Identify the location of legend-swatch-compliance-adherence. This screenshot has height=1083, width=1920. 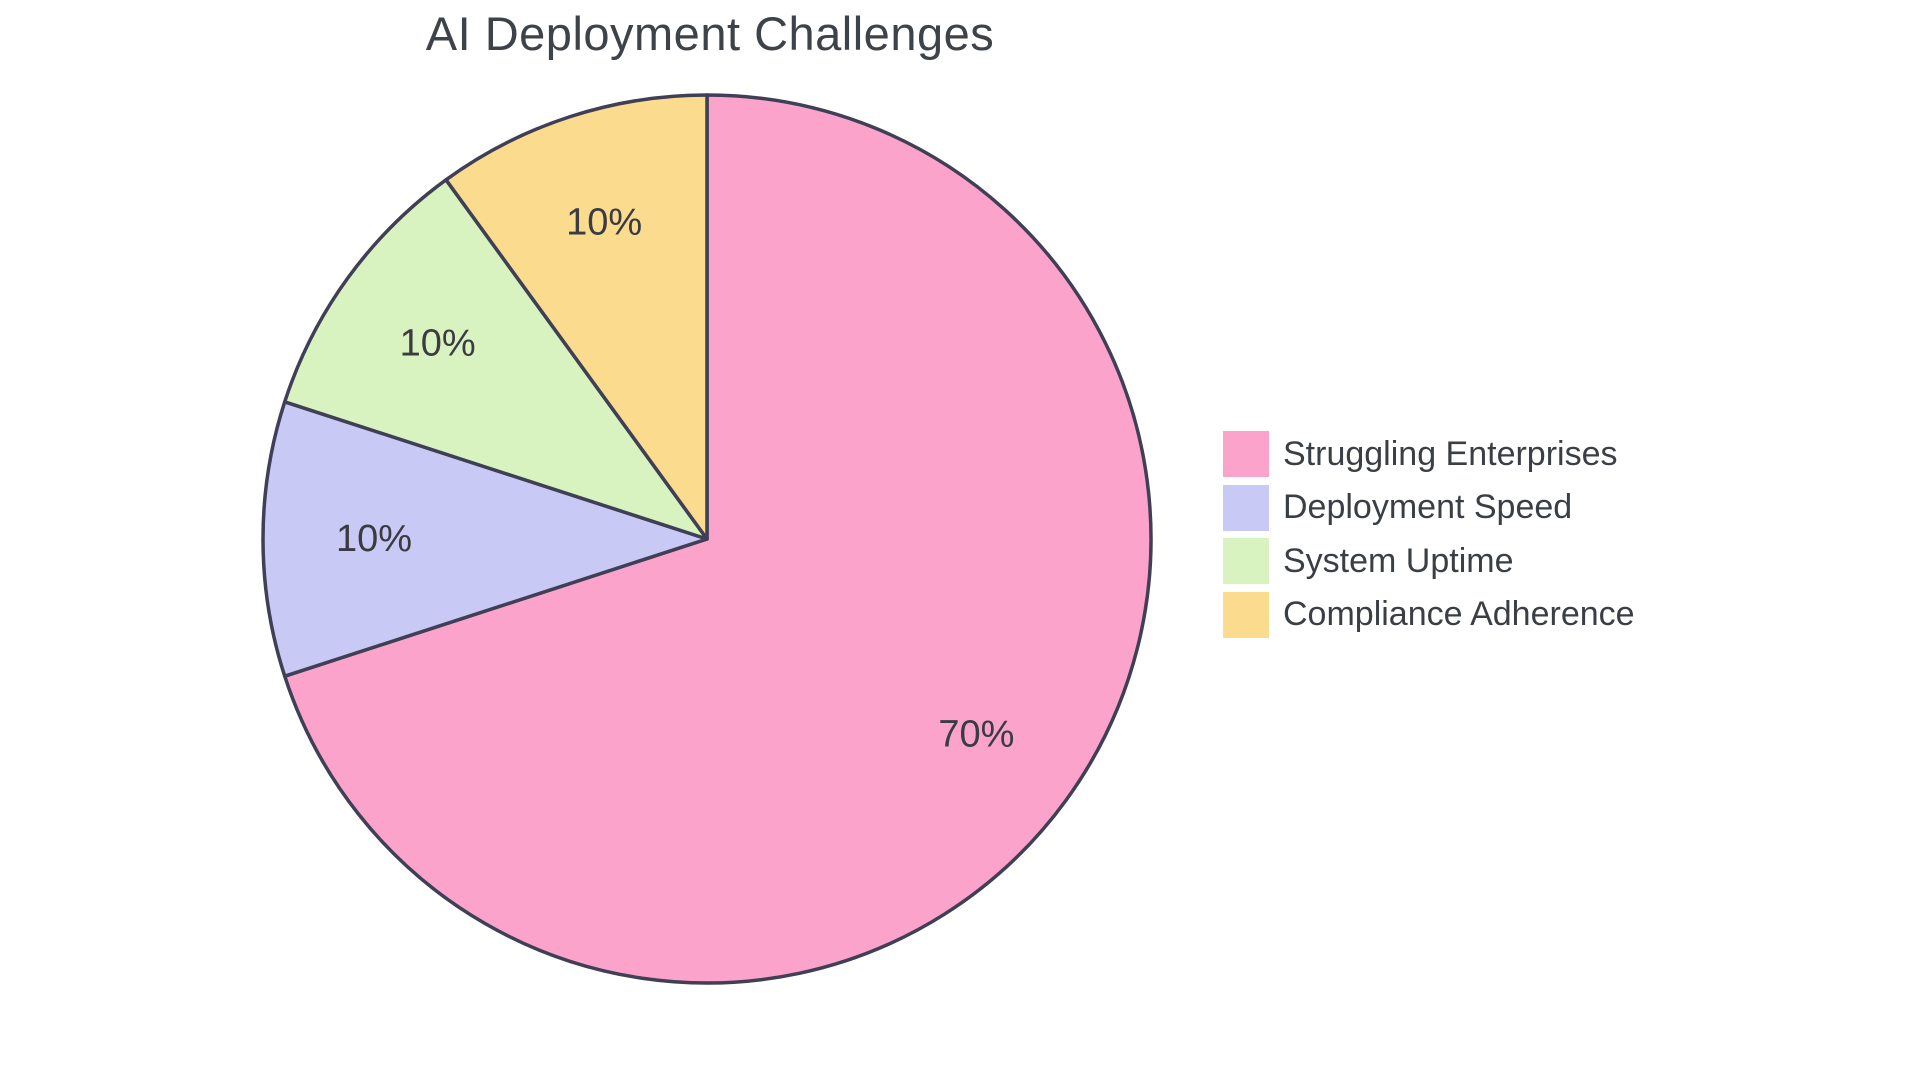
(1246, 614).